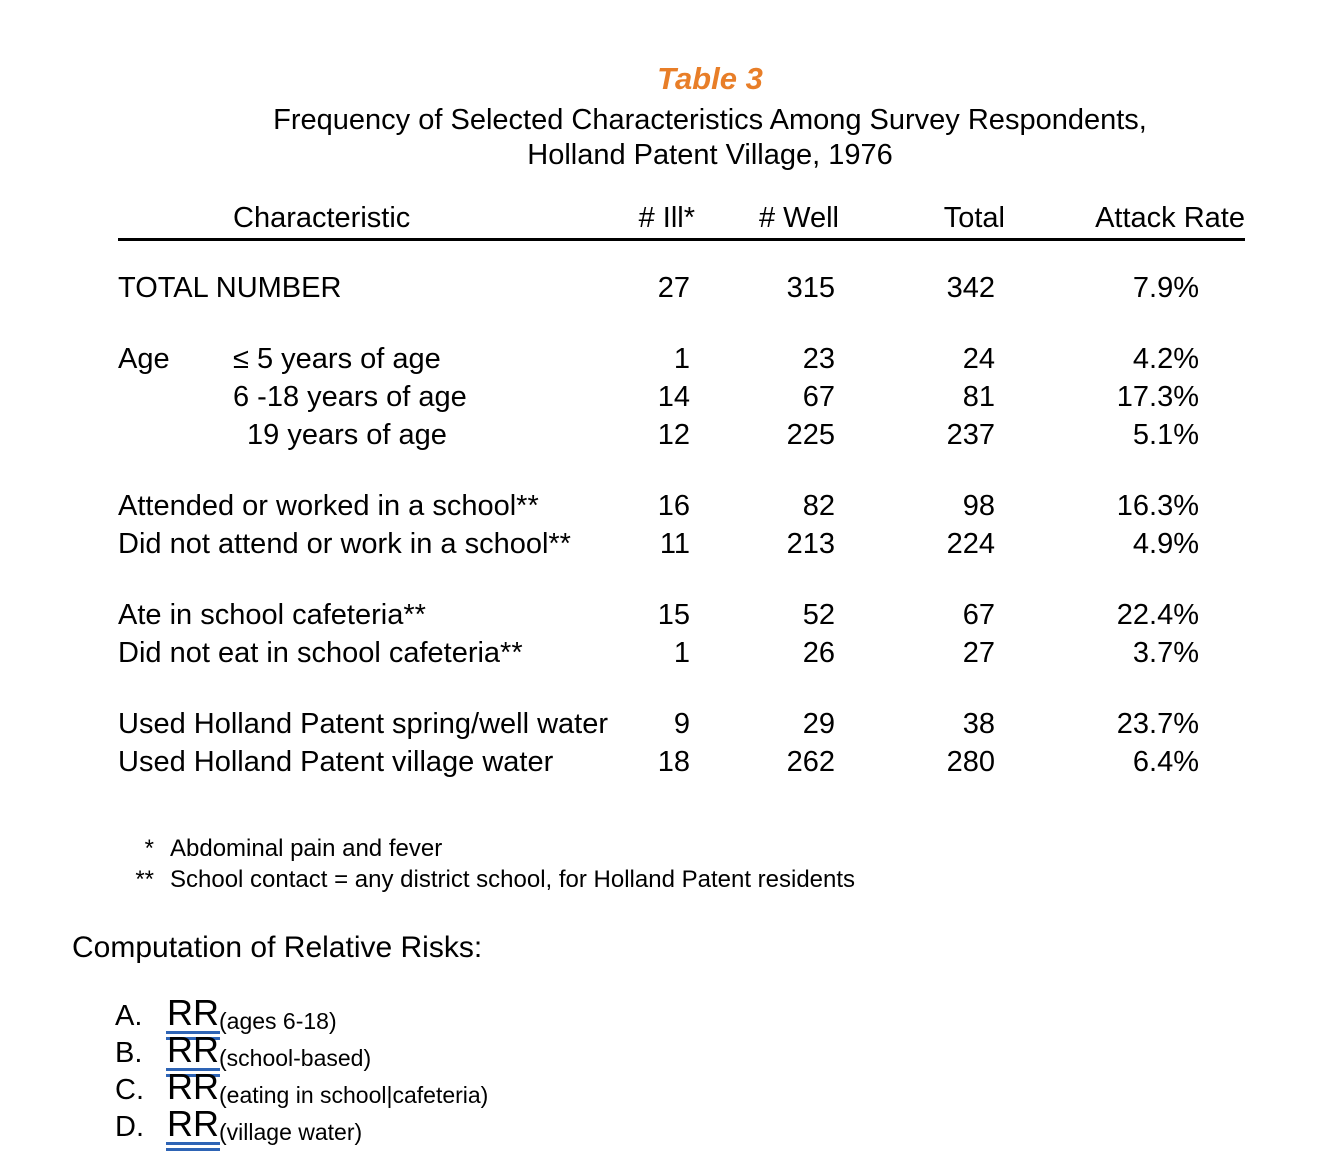  What do you see at coordinates (673, 288) in the screenshot?
I see `cell-ill: 27` at bounding box center [673, 288].